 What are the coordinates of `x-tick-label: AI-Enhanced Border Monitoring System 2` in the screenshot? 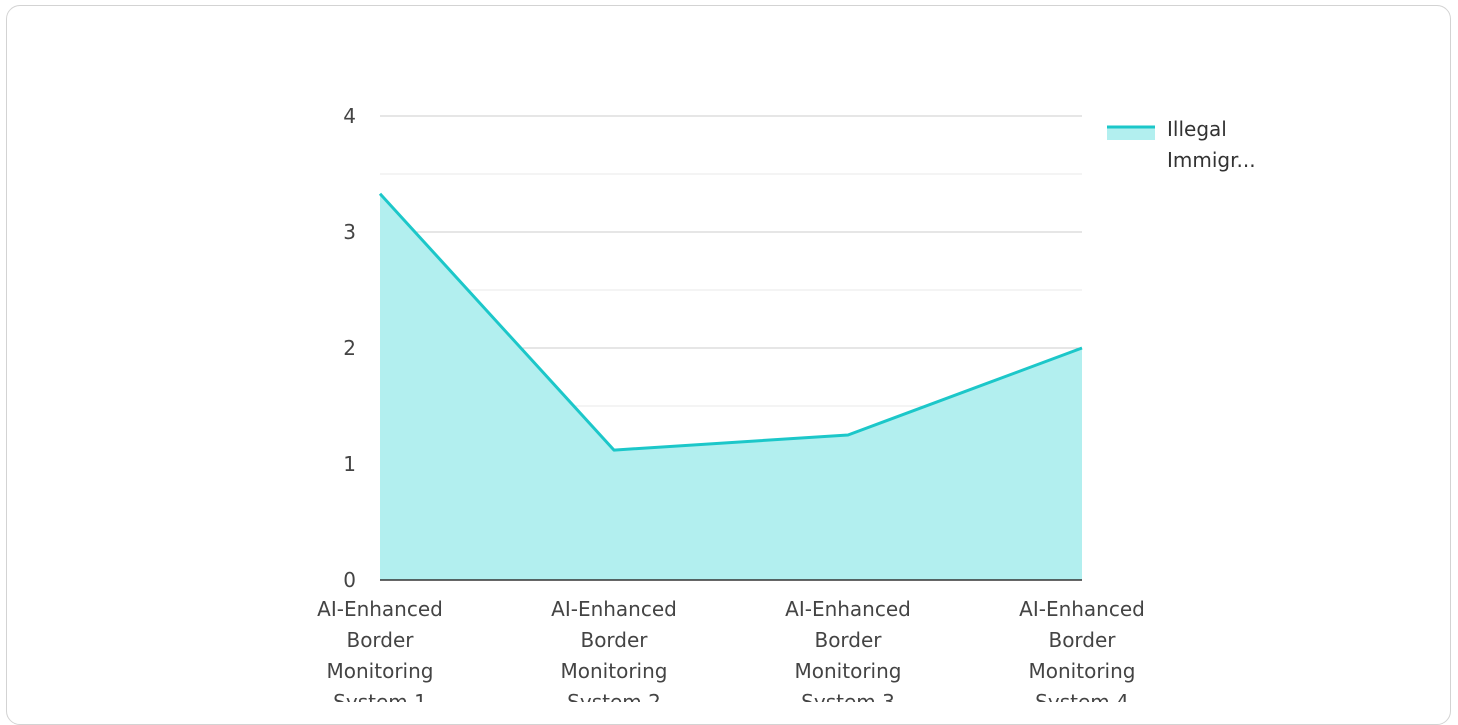 It's located at (614, 649).